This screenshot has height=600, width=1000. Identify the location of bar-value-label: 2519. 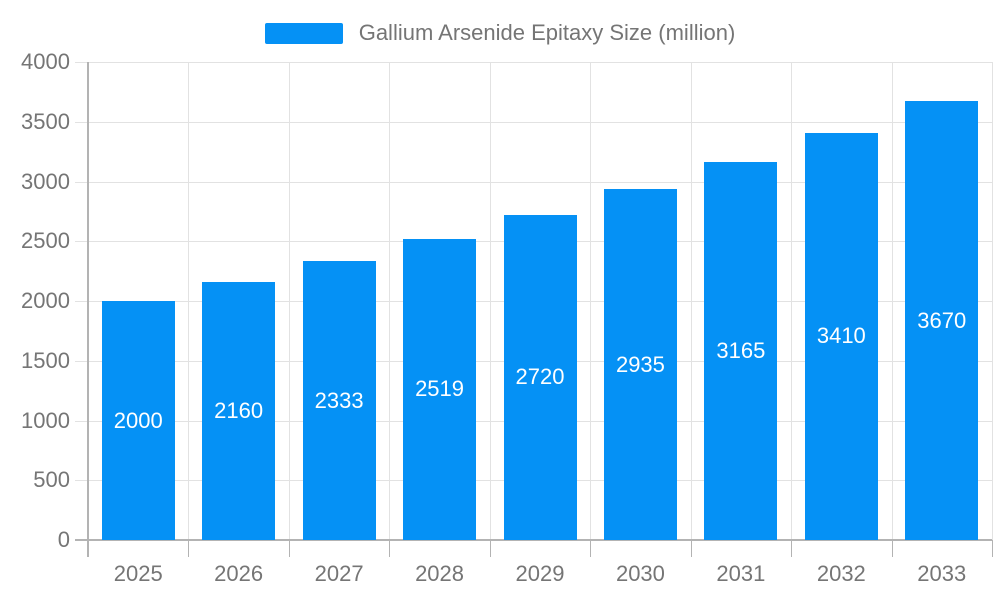
(440, 389).